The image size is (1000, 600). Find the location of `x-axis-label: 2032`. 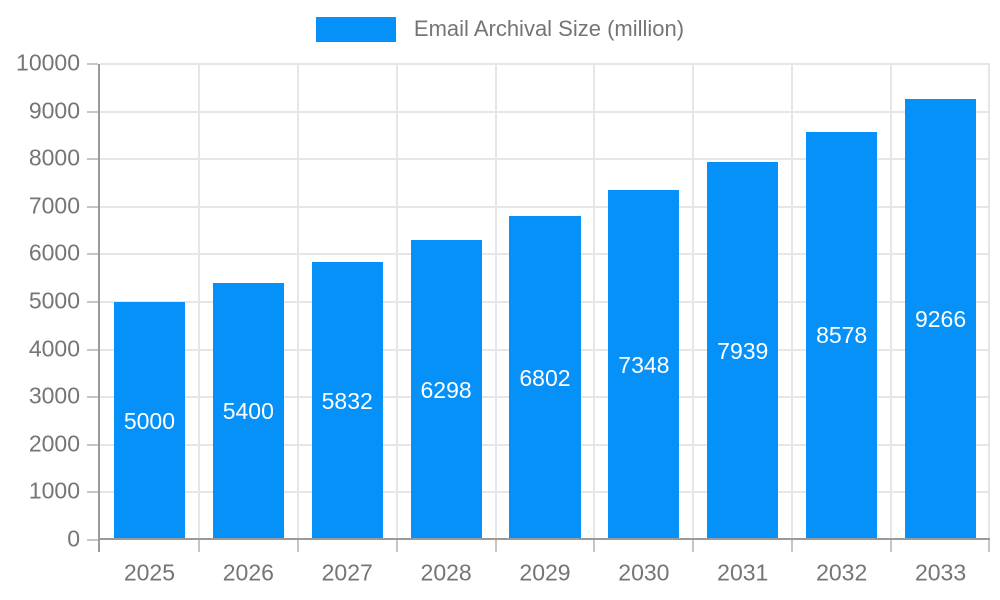

x-axis-label: 2032 is located at coordinates (842, 572).